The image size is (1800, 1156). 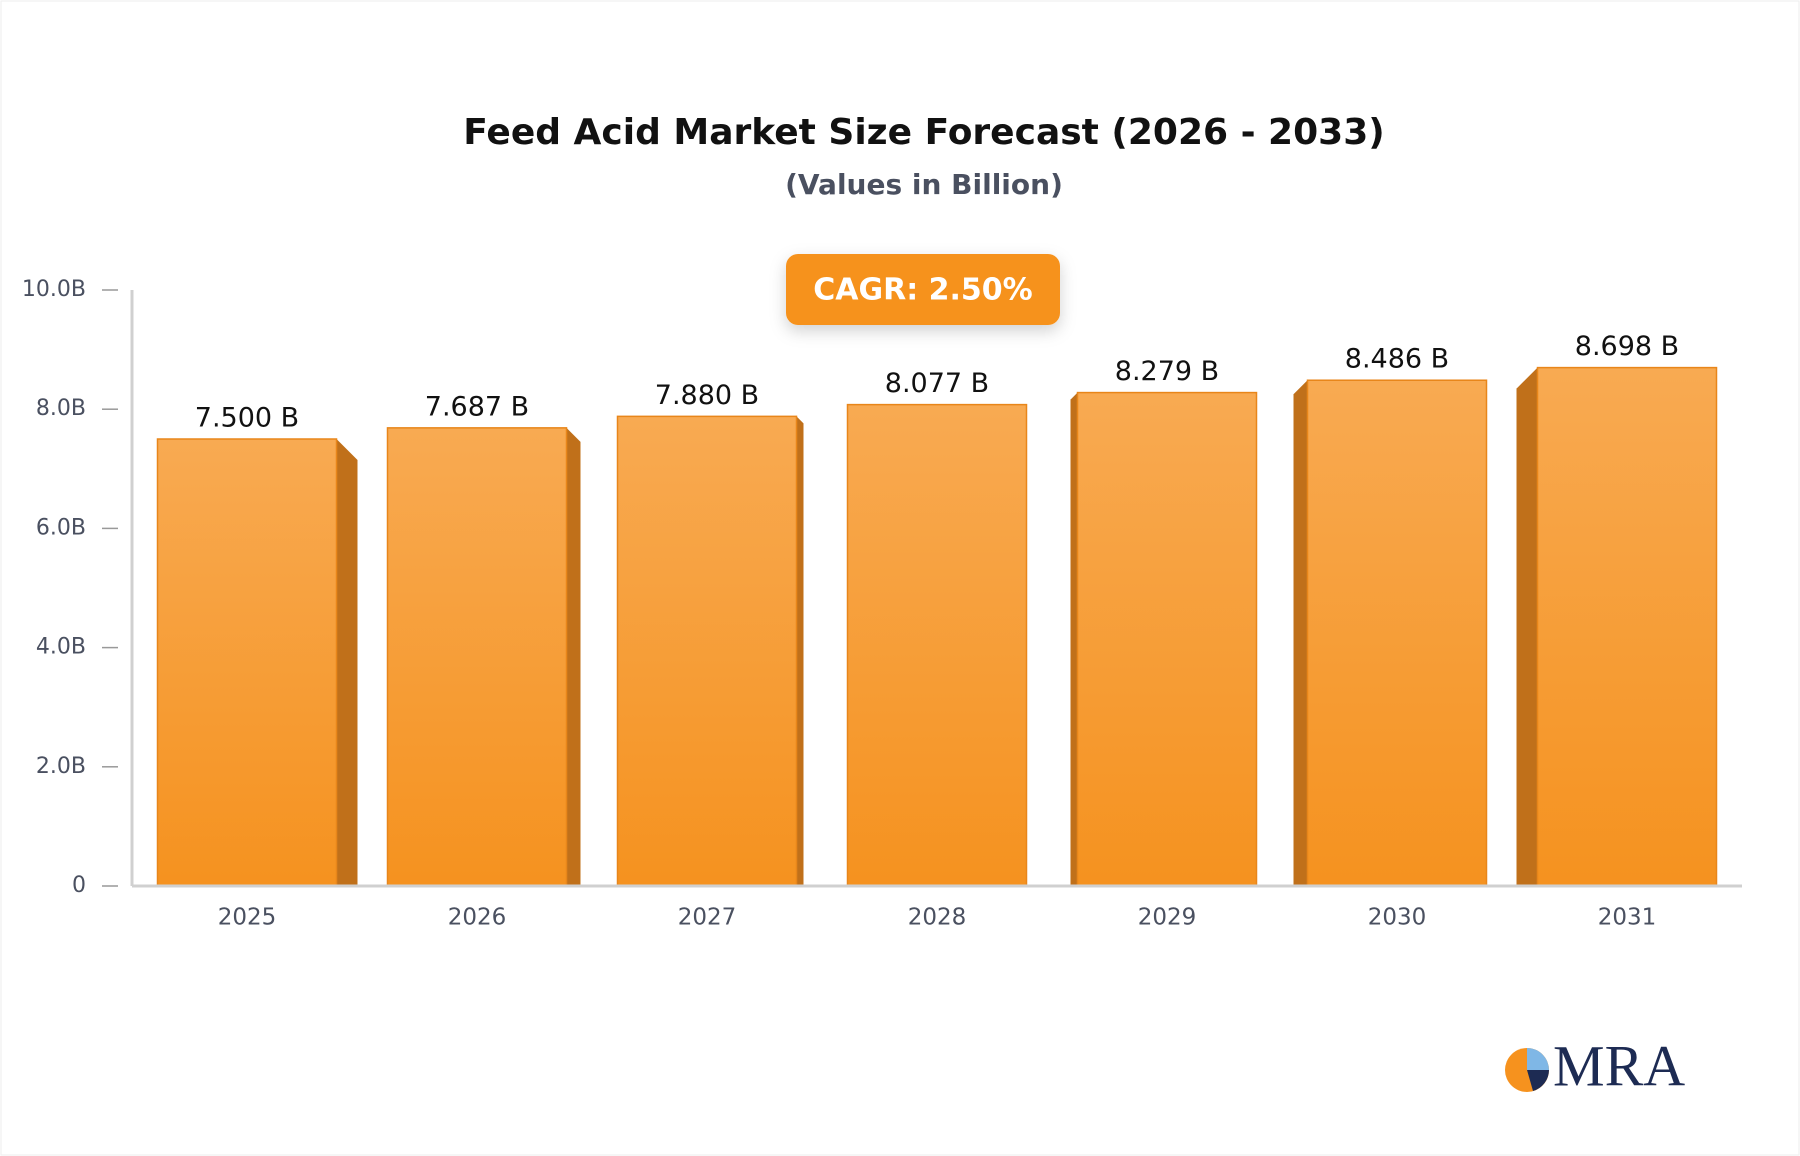 I want to click on x-tick-label: 2028, so click(x=937, y=918).